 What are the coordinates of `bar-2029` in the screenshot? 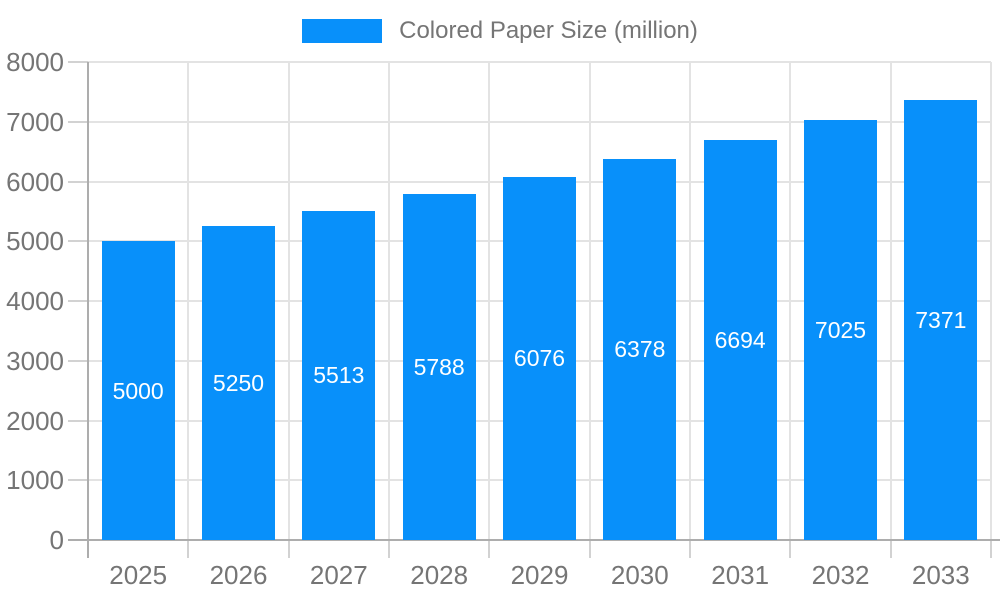 It's located at (539, 358).